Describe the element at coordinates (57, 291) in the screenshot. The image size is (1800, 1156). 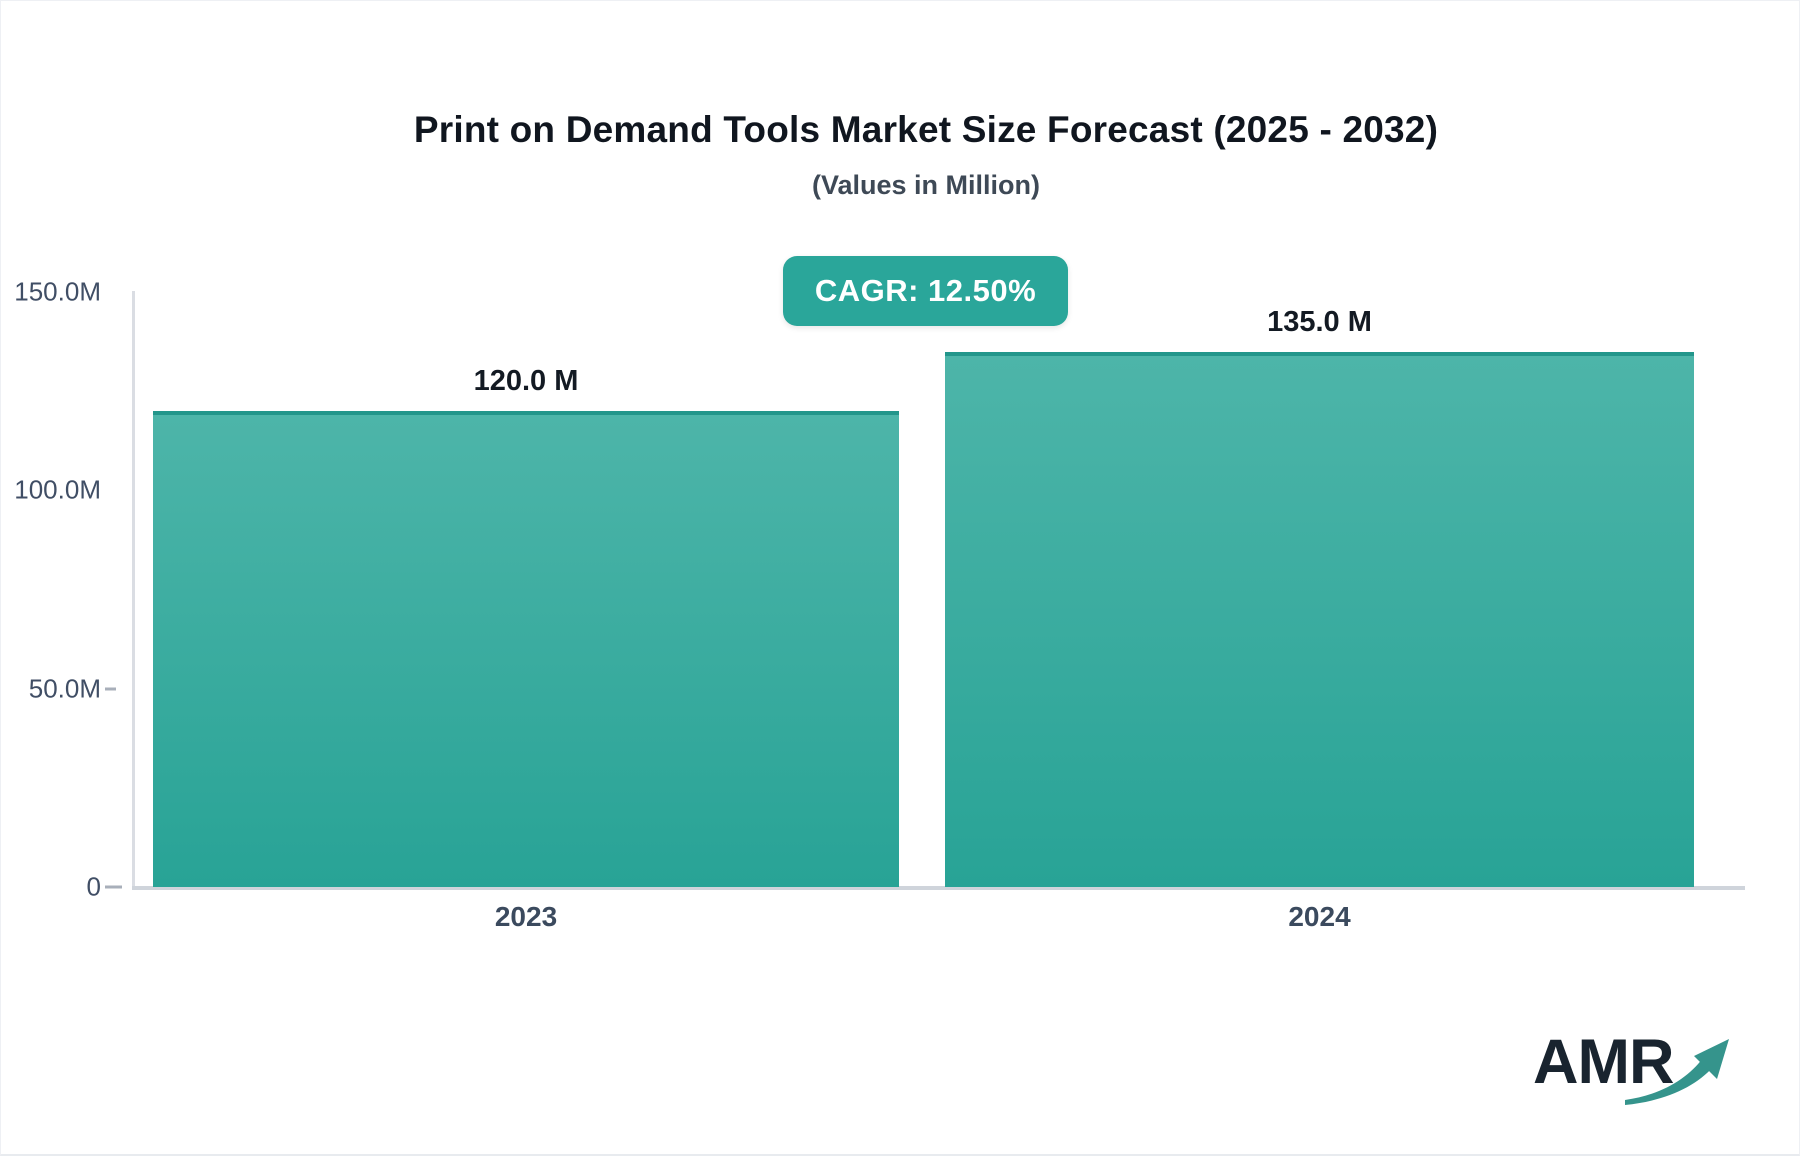
I see `y-tick-label: 150.0M` at that location.